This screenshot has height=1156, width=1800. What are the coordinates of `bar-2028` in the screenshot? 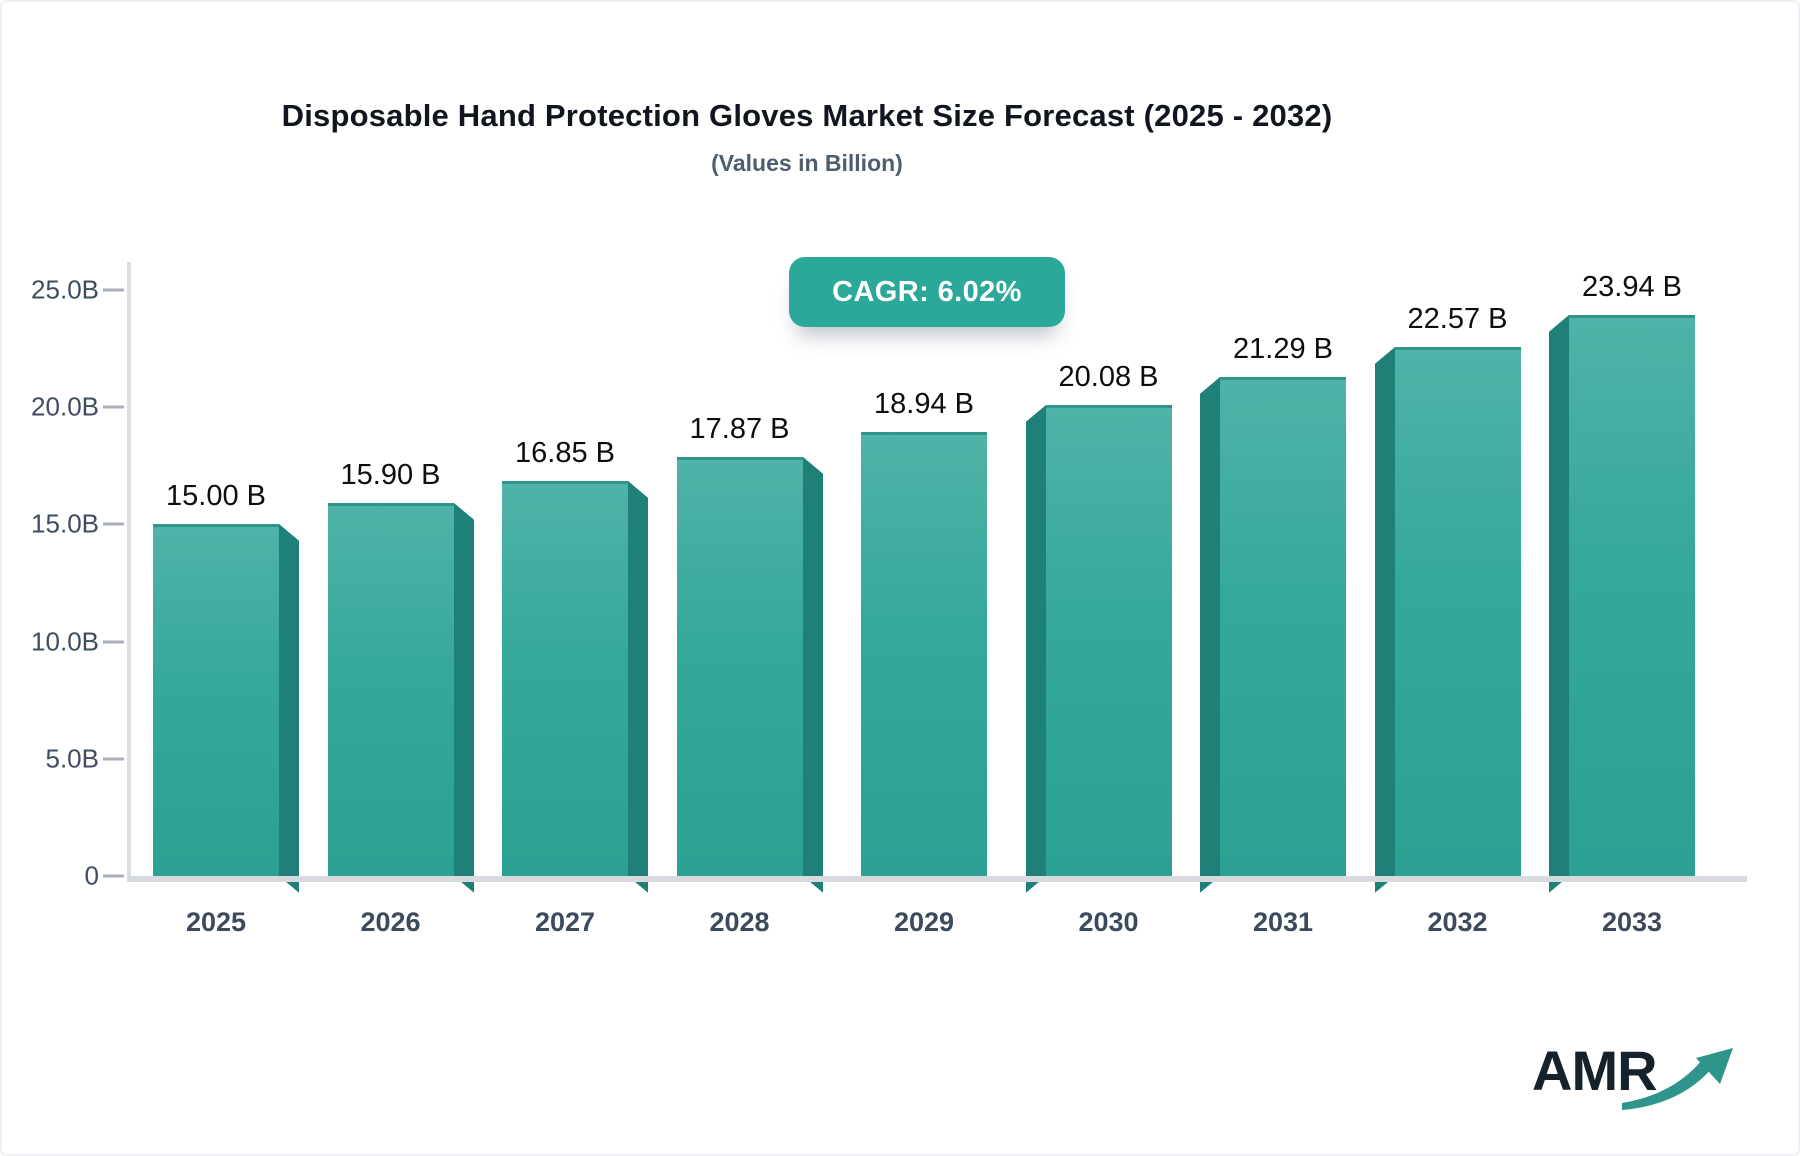 It's located at (739, 666).